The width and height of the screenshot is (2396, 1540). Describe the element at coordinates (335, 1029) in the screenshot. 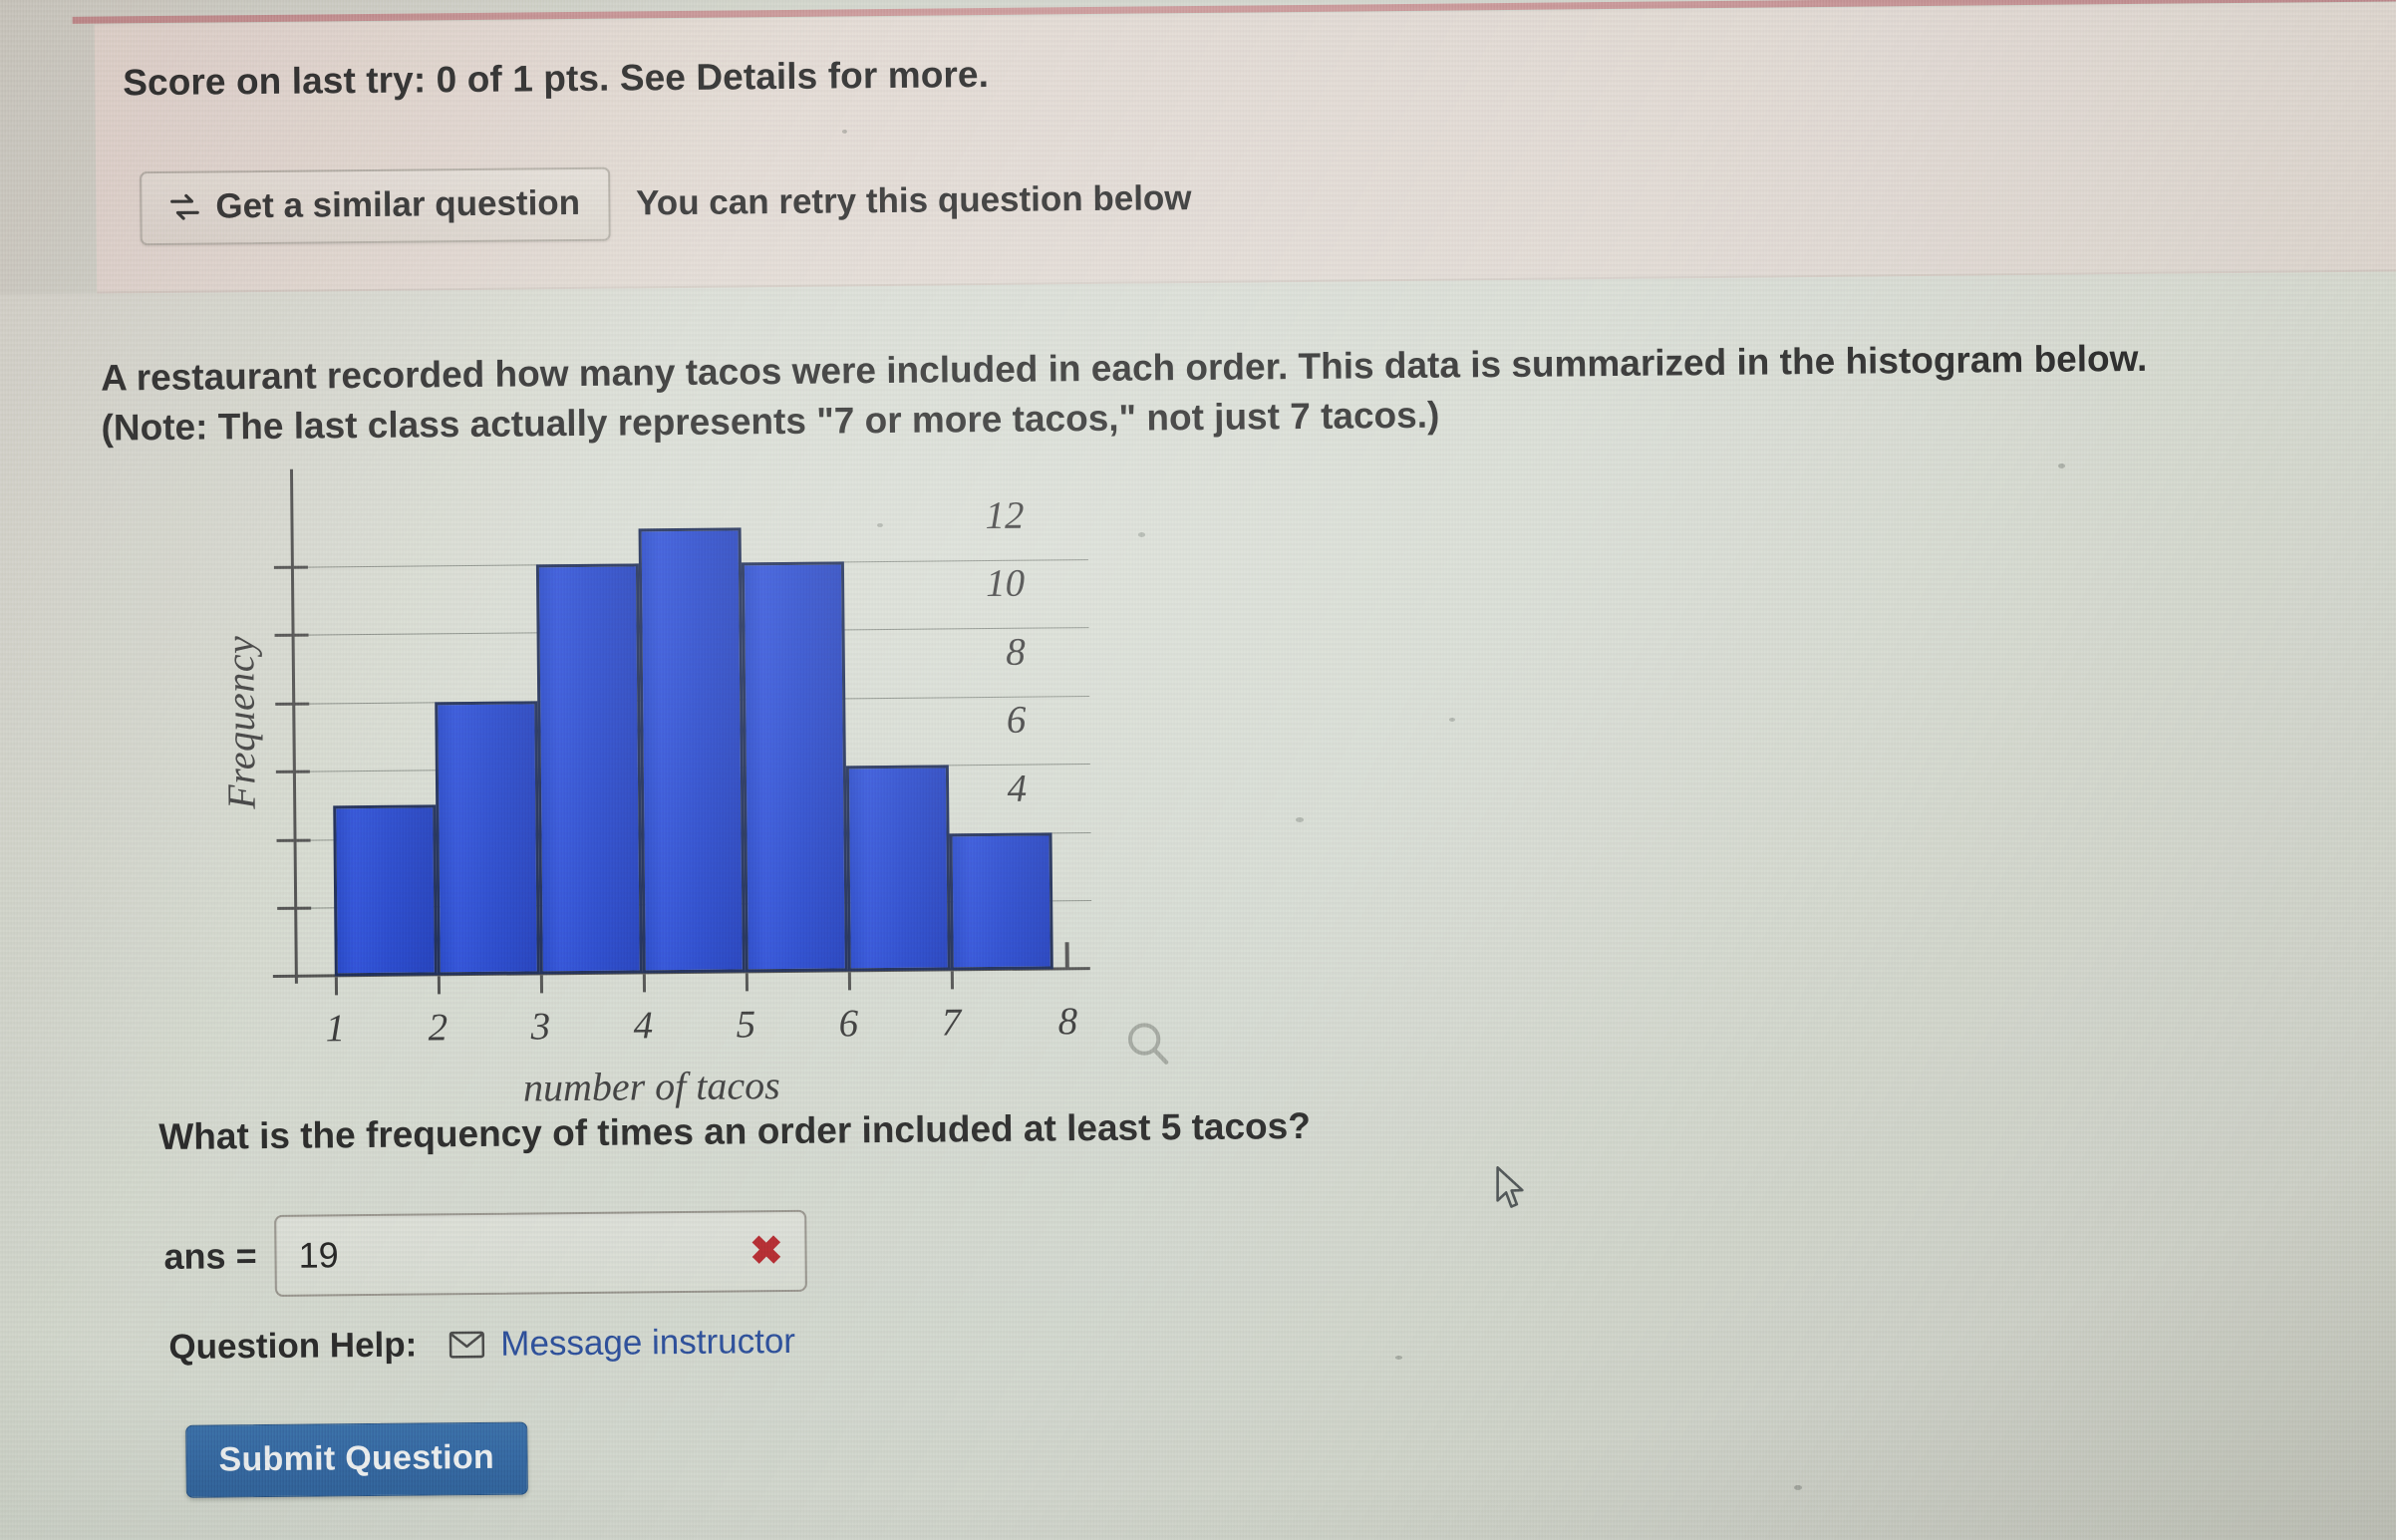

I see `x-tick-label-1: 1` at that location.